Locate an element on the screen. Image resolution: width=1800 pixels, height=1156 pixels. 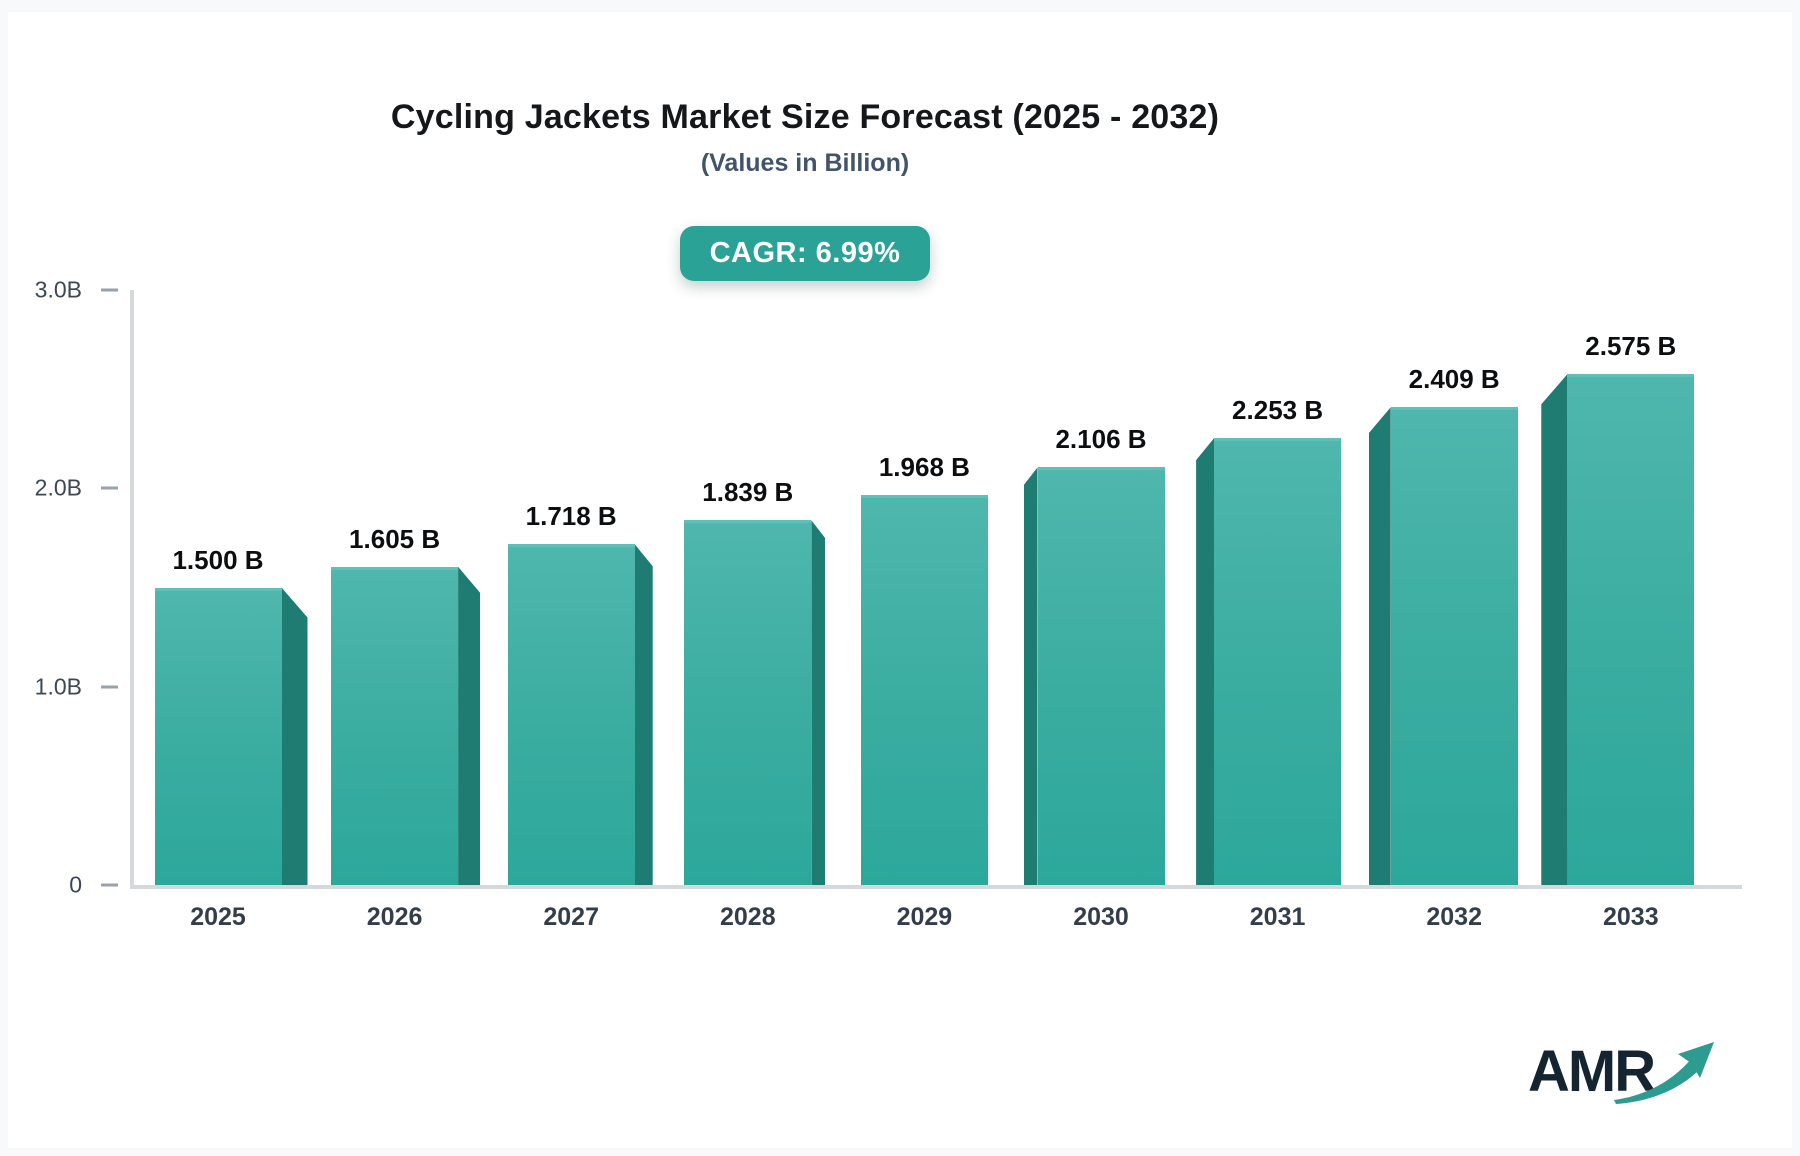
chart-subtitle: (Values in Billion) is located at coordinates (805, 163).